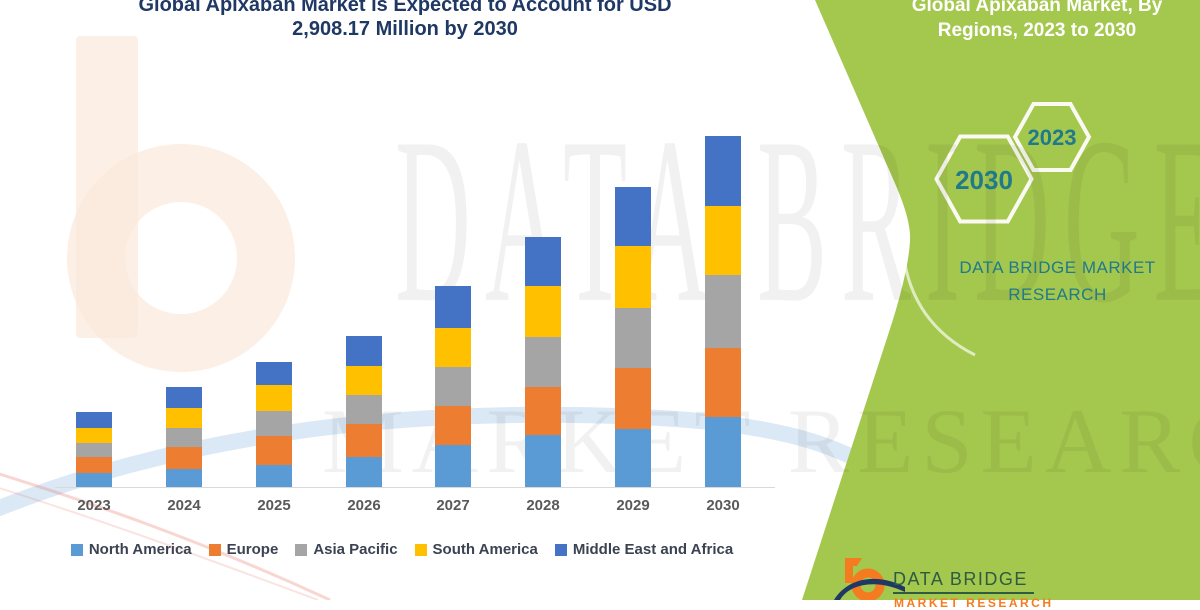 Image resolution: width=1200 pixels, height=610 pixels. I want to click on bar-2027, so click(453, 387).